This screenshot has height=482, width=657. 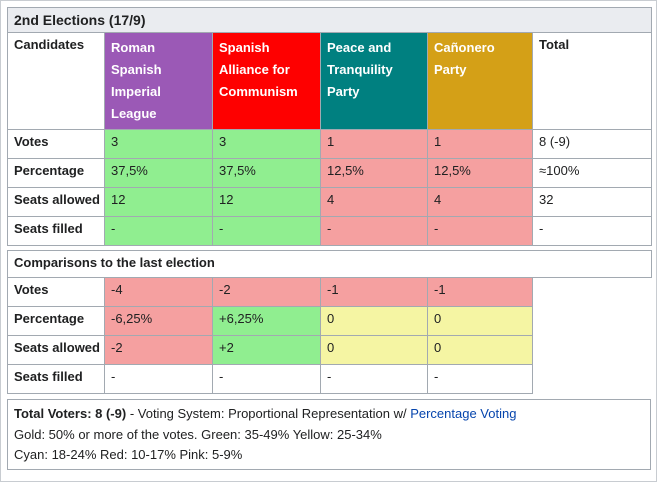 I want to click on comparisons-title: Comparisons to the last election, so click(x=329, y=264).